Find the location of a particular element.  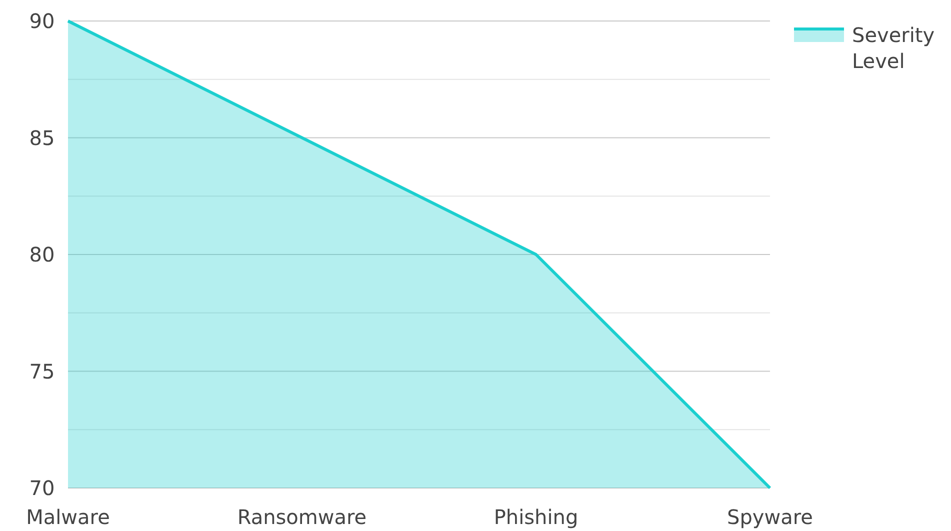

x-tick-label: Phishing is located at coordinates (536, 517).